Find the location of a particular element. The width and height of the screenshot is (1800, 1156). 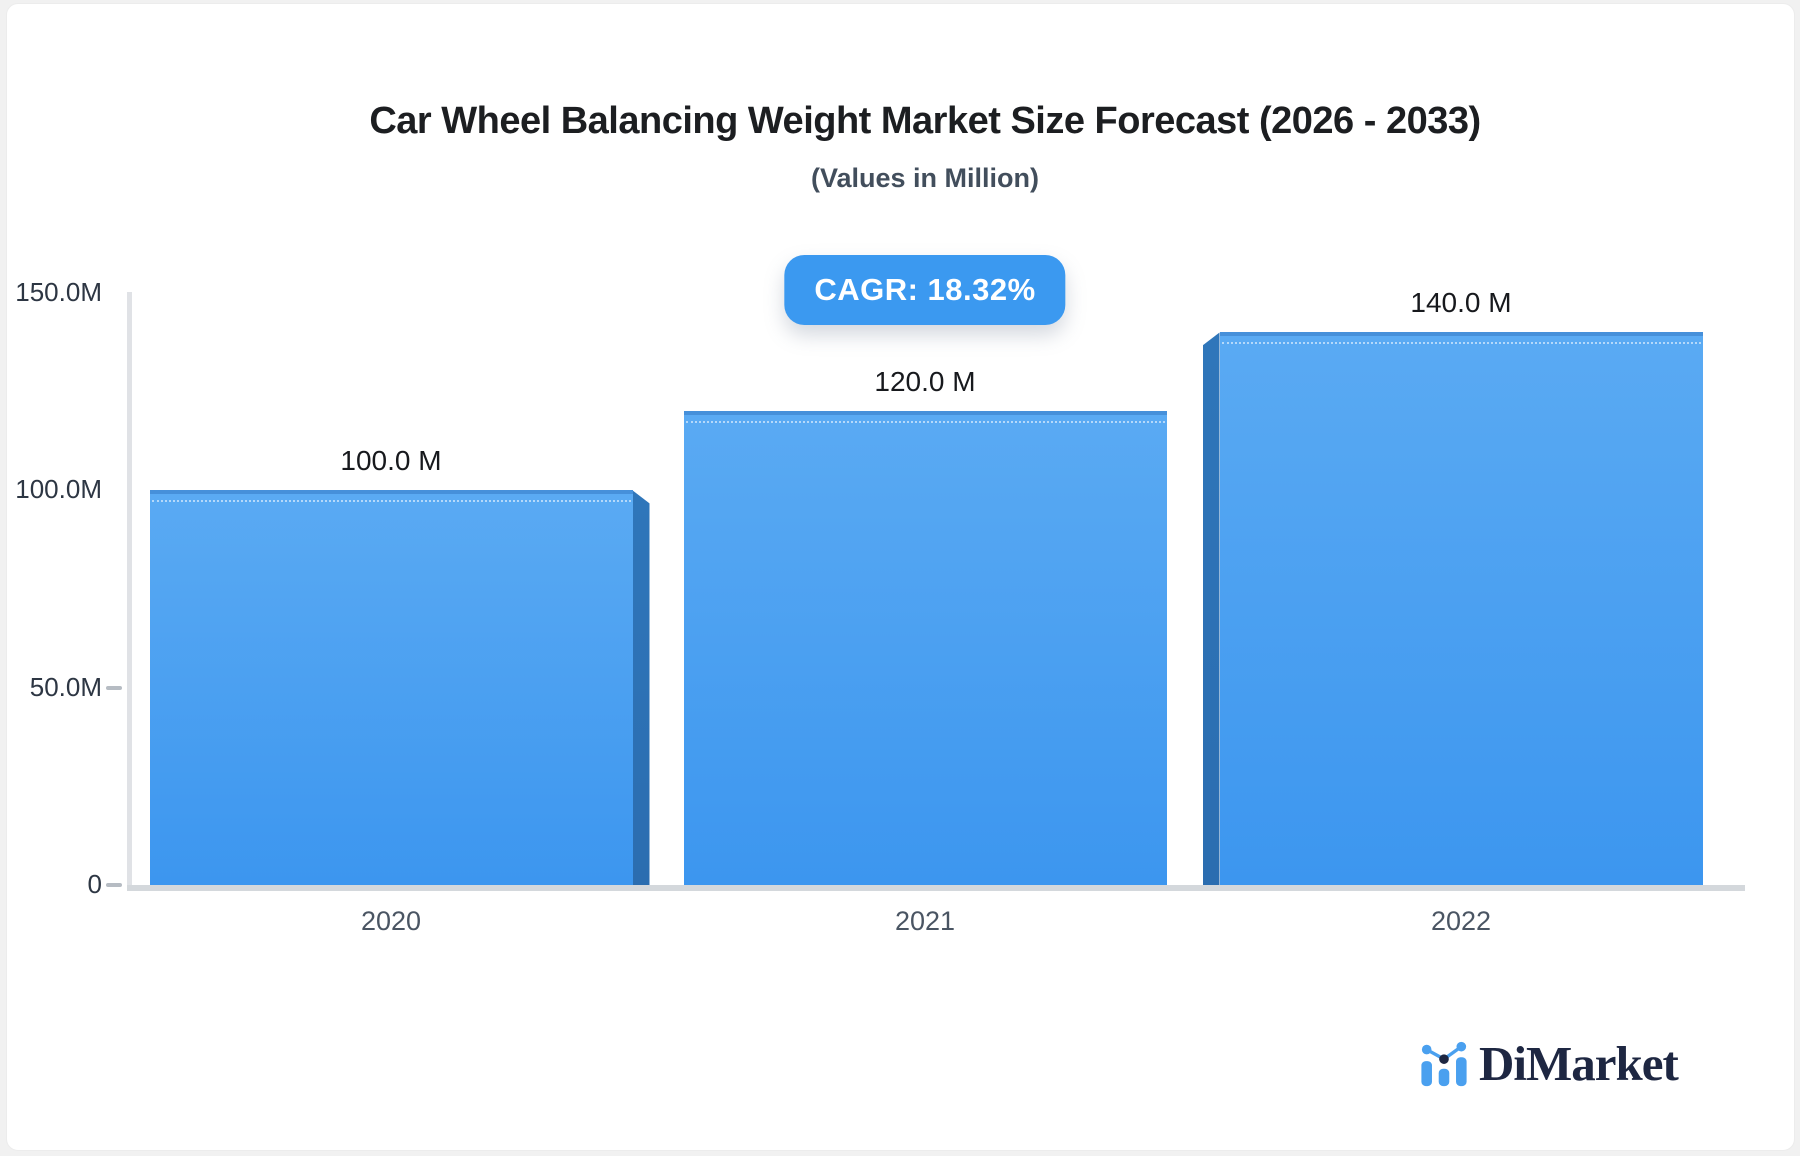

bar-value-label: 140.0 M is located at coordinates (1461, 303).